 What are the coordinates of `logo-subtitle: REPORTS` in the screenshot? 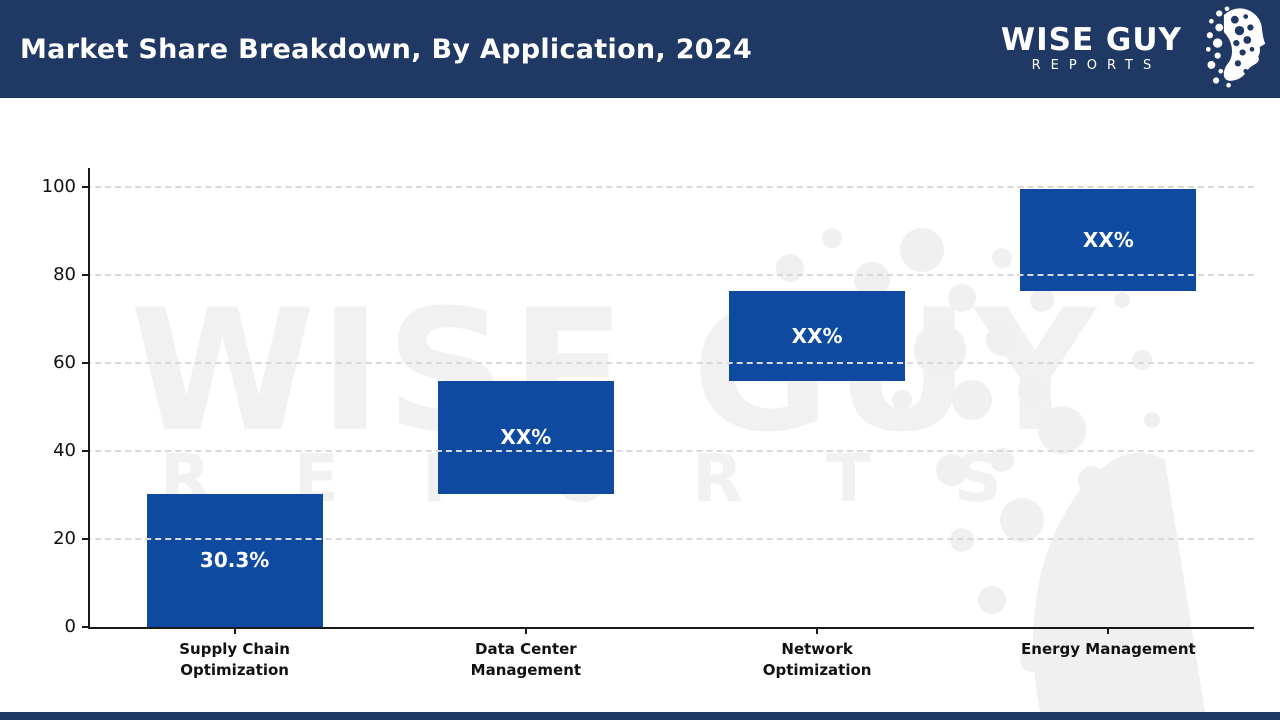 It's located at (1096, 65).